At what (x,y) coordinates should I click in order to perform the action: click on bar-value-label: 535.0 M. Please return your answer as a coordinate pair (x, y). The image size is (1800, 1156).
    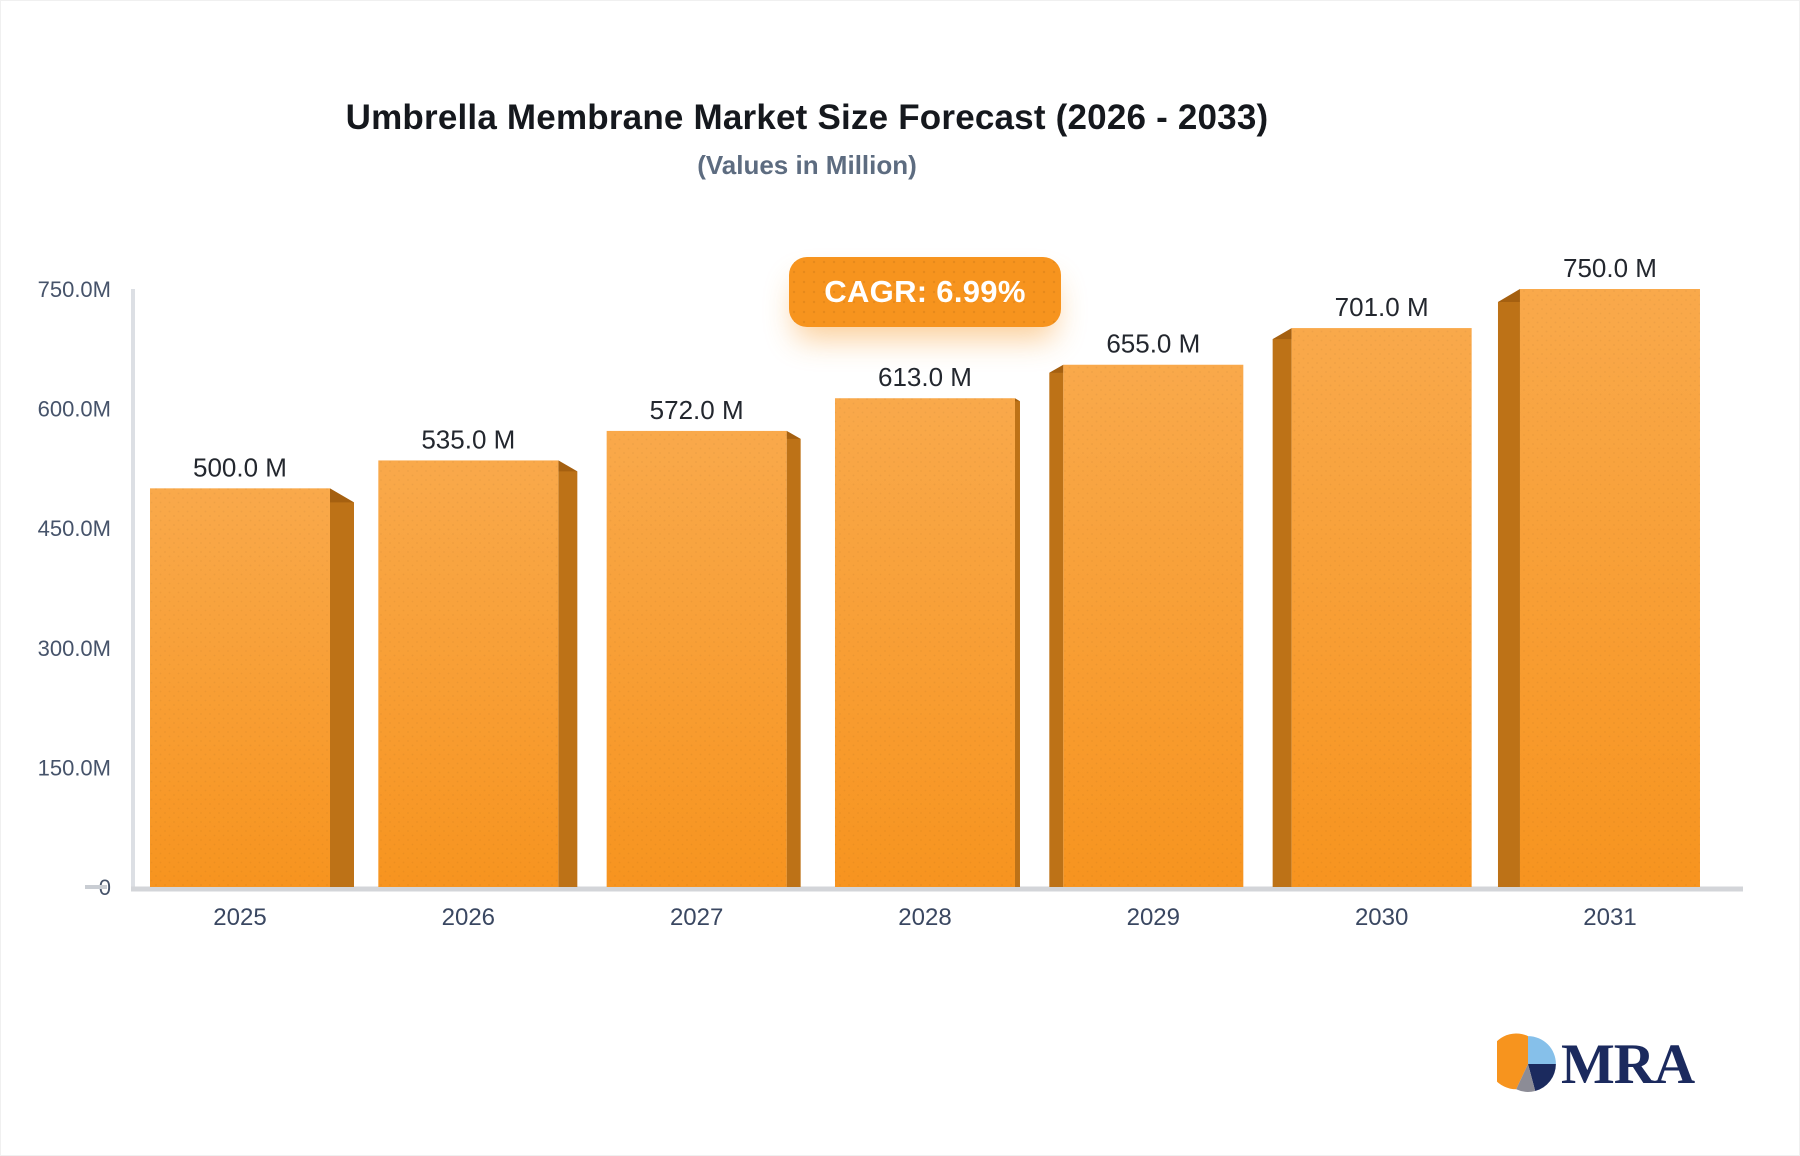
    Looking at the image, I should click on (468, 439).